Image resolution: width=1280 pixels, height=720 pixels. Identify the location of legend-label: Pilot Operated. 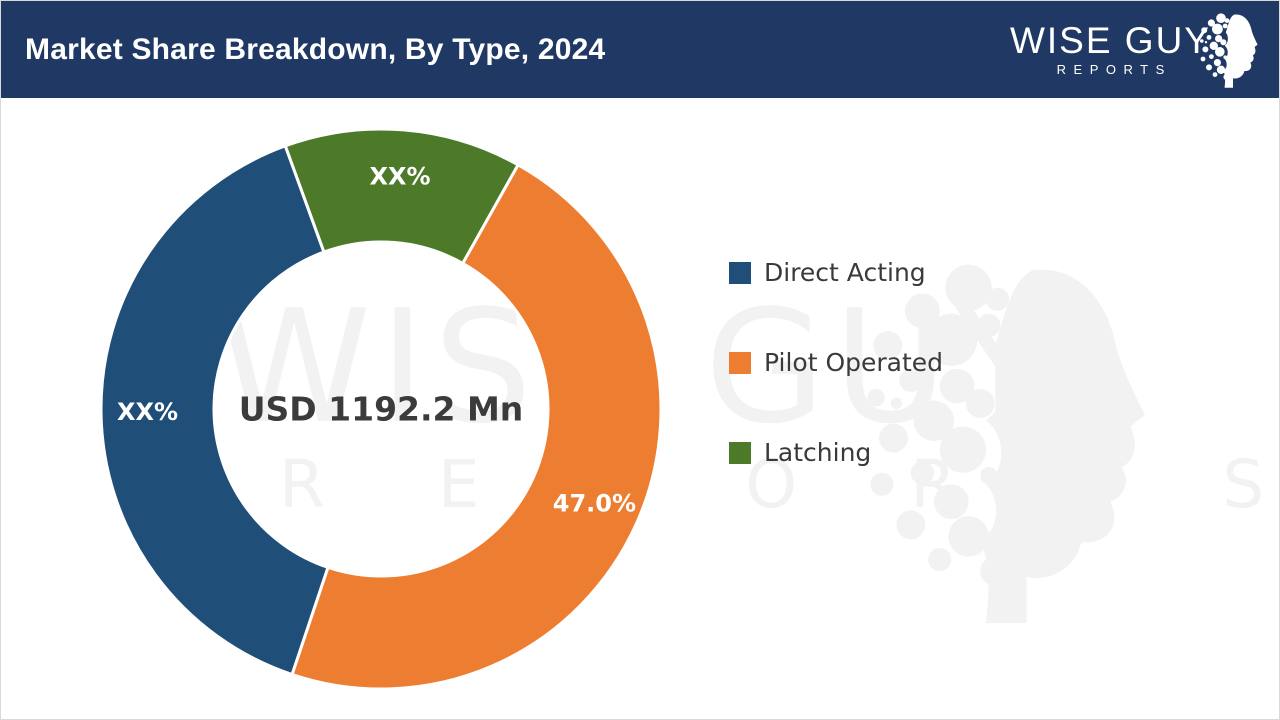
(854, 362).